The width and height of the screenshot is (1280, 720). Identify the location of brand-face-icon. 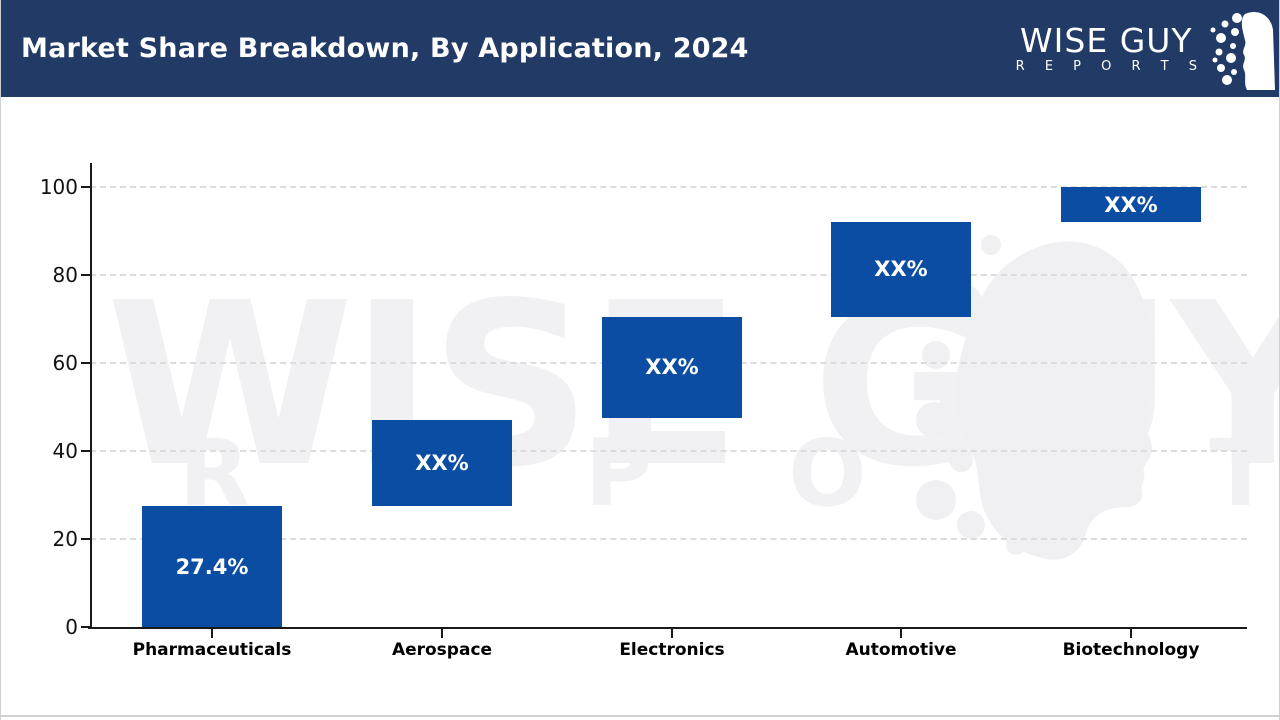
(1242, 50).